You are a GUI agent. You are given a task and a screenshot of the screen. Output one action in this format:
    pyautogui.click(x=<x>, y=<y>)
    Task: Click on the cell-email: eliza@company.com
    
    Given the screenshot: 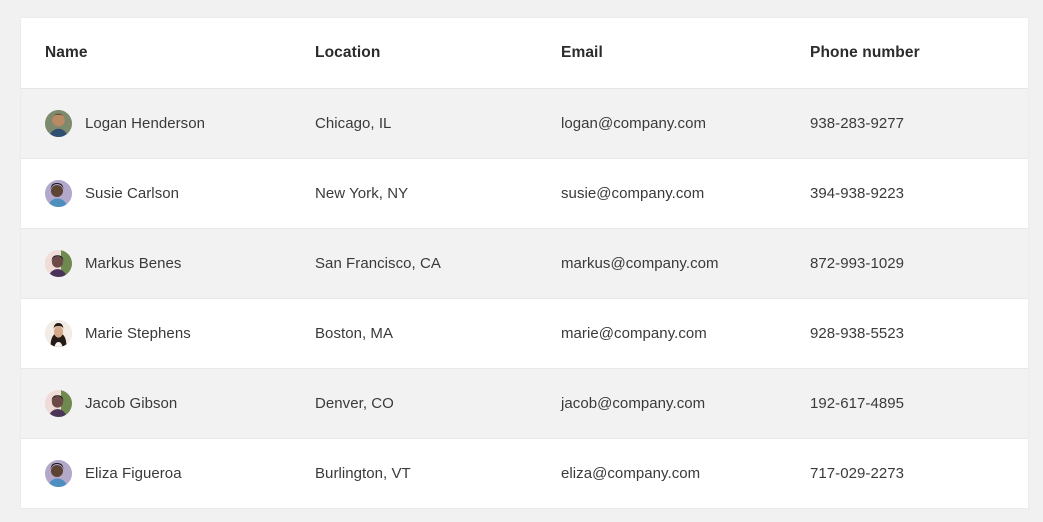 What is the action you would take?
    pyautogui.click(x=663, y=473)
    